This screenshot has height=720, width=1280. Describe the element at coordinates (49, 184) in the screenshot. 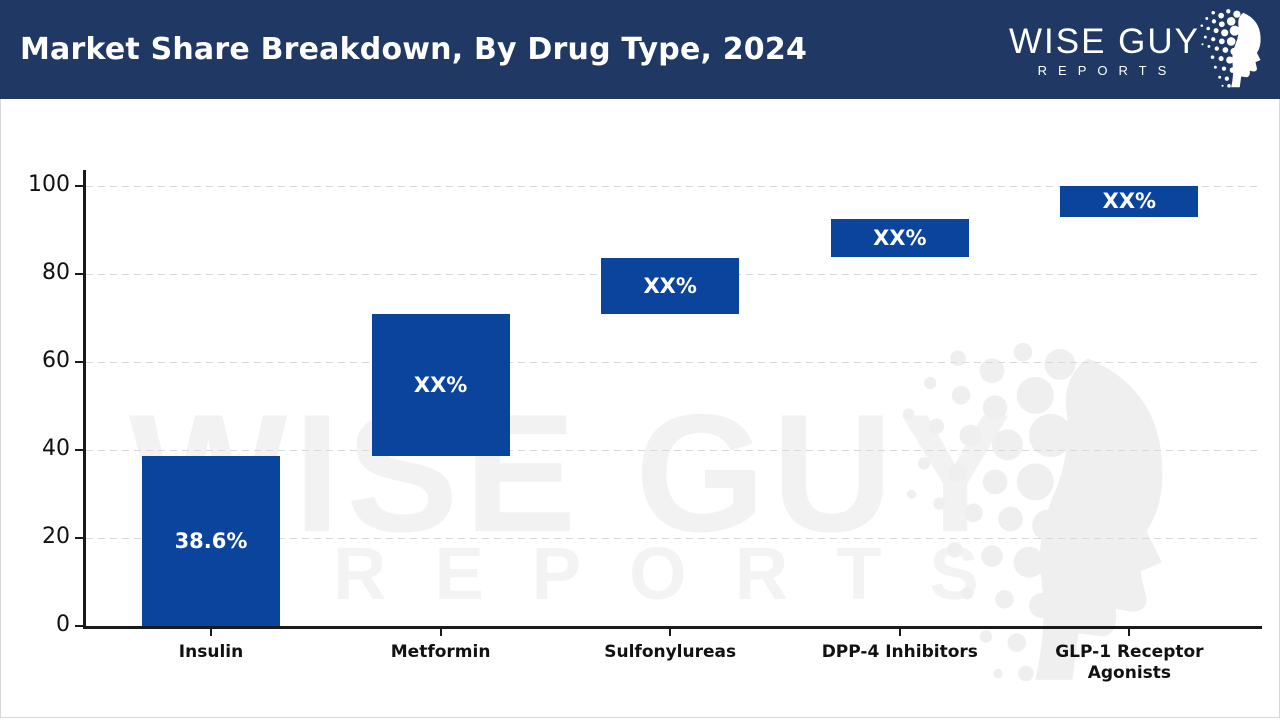

I see `y-tick-label: 100` at that location.